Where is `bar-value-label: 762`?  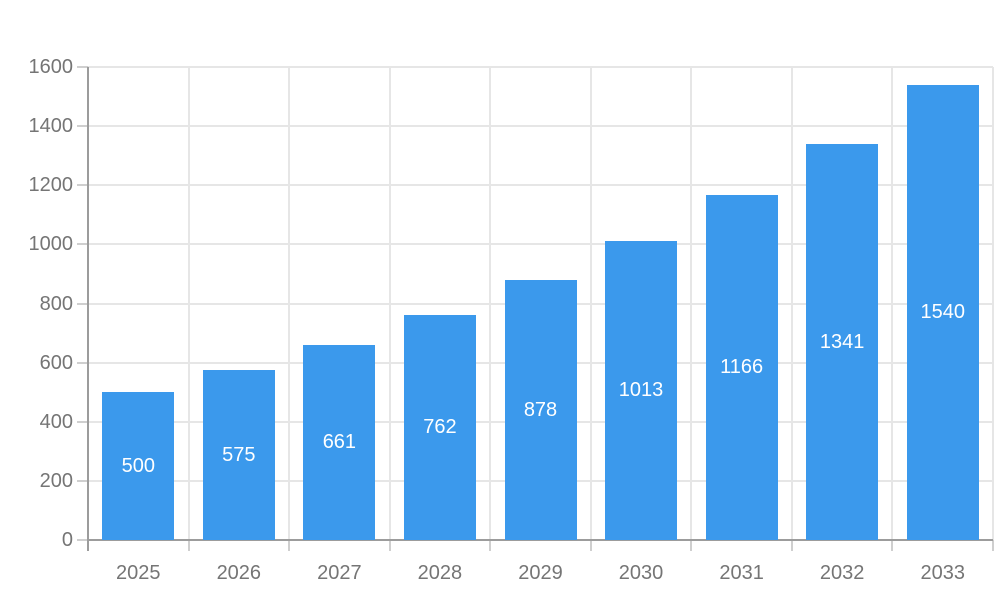
bar-value-label: 762 is located at coordinates (440, 427).